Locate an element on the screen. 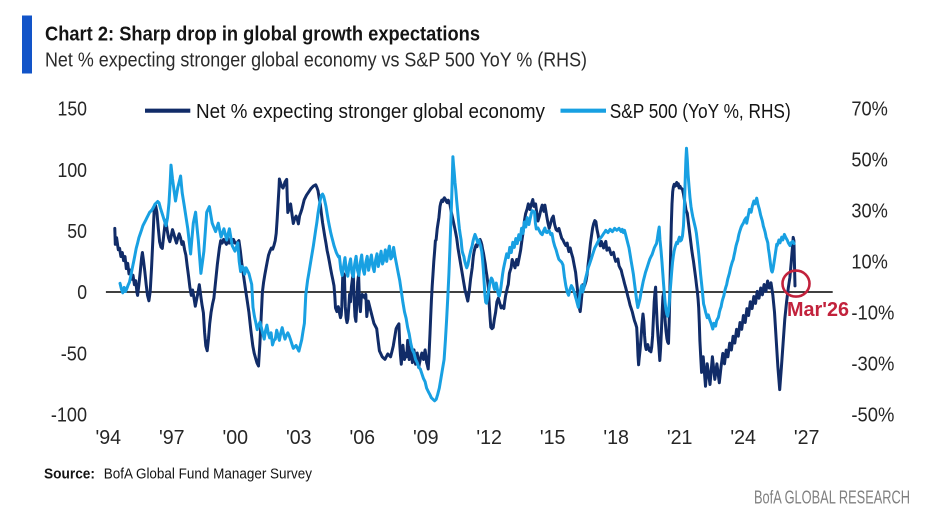 This screenshot has height=522, width=928. svg-text: '15 is located at coordinates (553, 438).